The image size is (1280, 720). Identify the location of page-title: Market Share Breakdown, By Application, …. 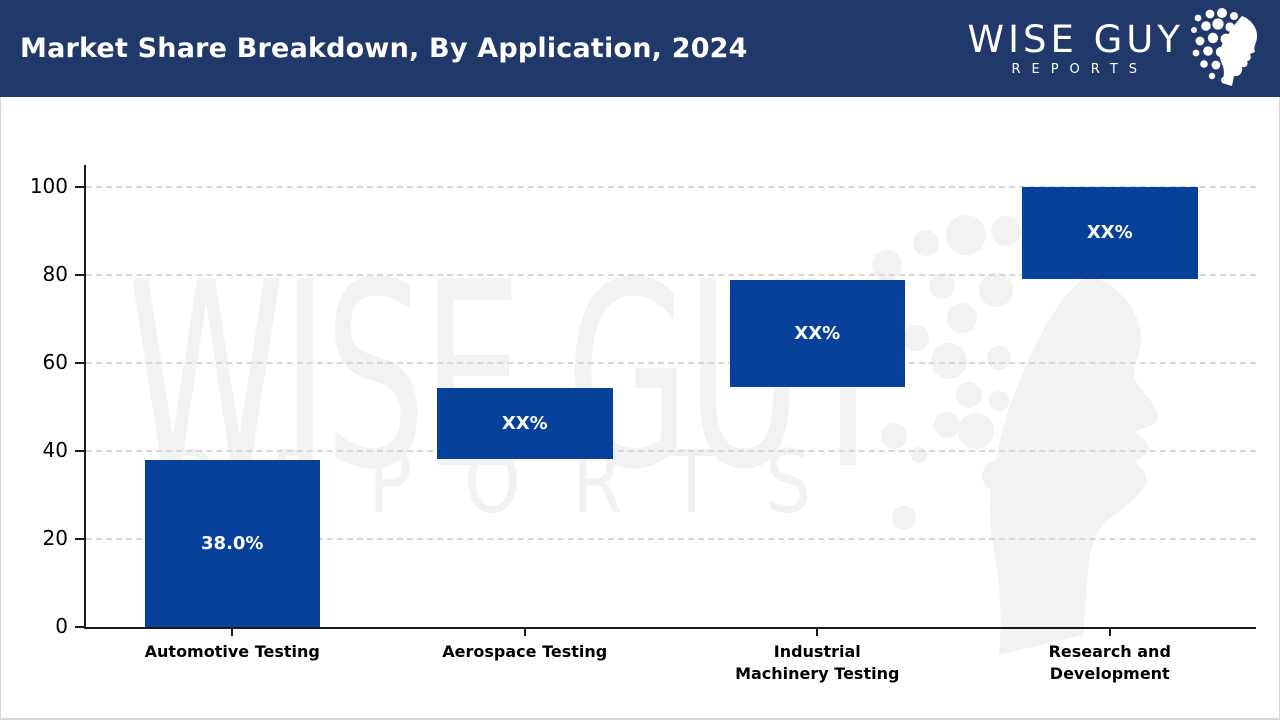
(384, 48).